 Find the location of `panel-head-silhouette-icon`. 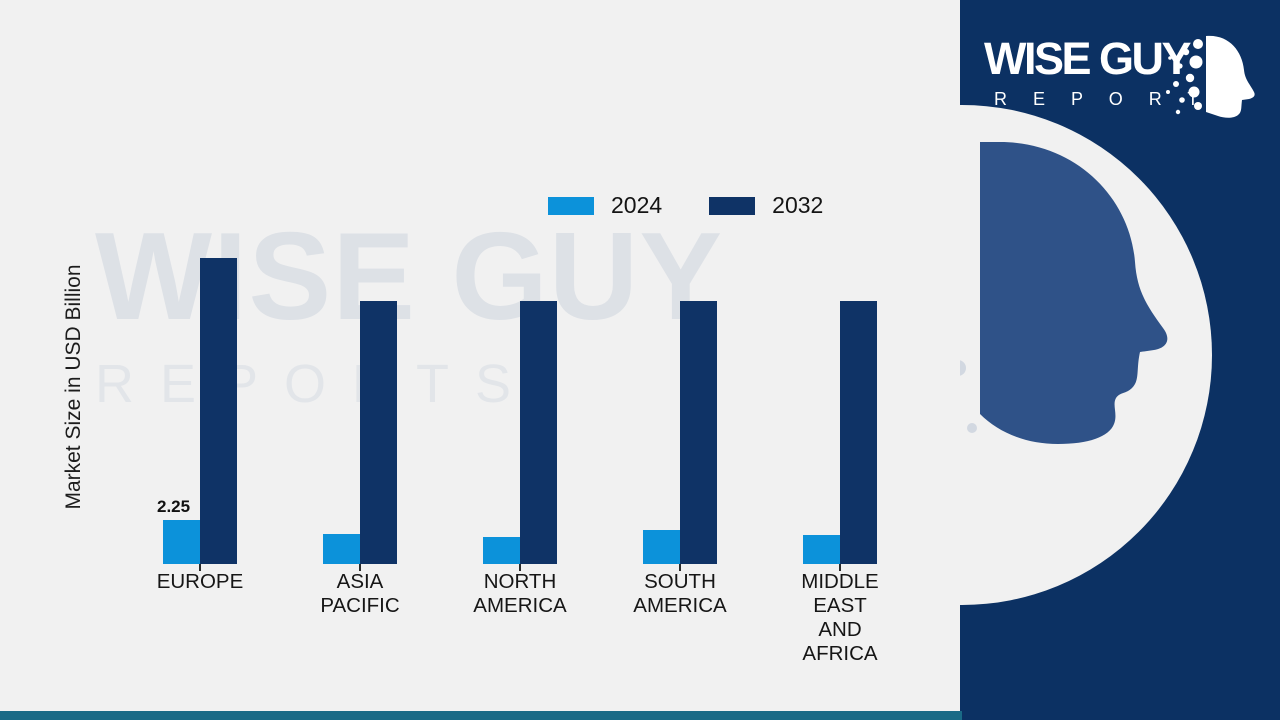

panel-head-silhouette-icon is located at coordinates (1074, 293).